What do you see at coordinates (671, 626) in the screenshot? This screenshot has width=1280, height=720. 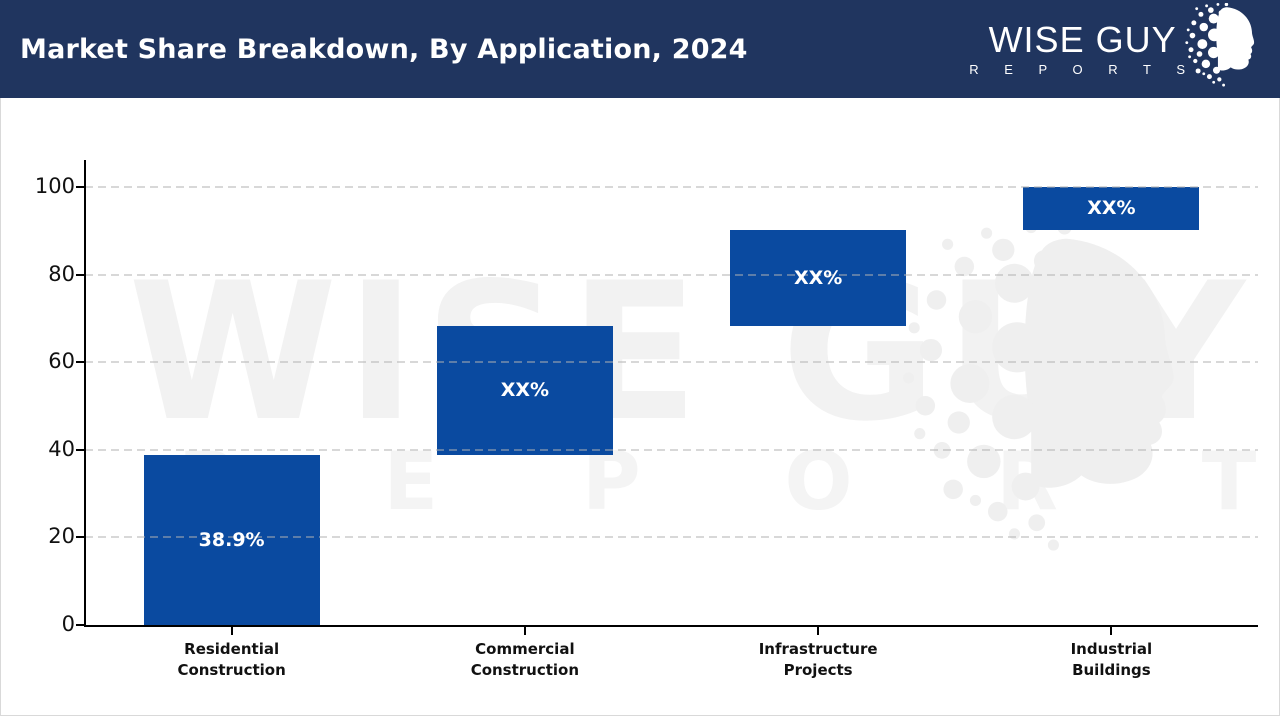 I see `x-axis-line` at bounding box center [671, 626].